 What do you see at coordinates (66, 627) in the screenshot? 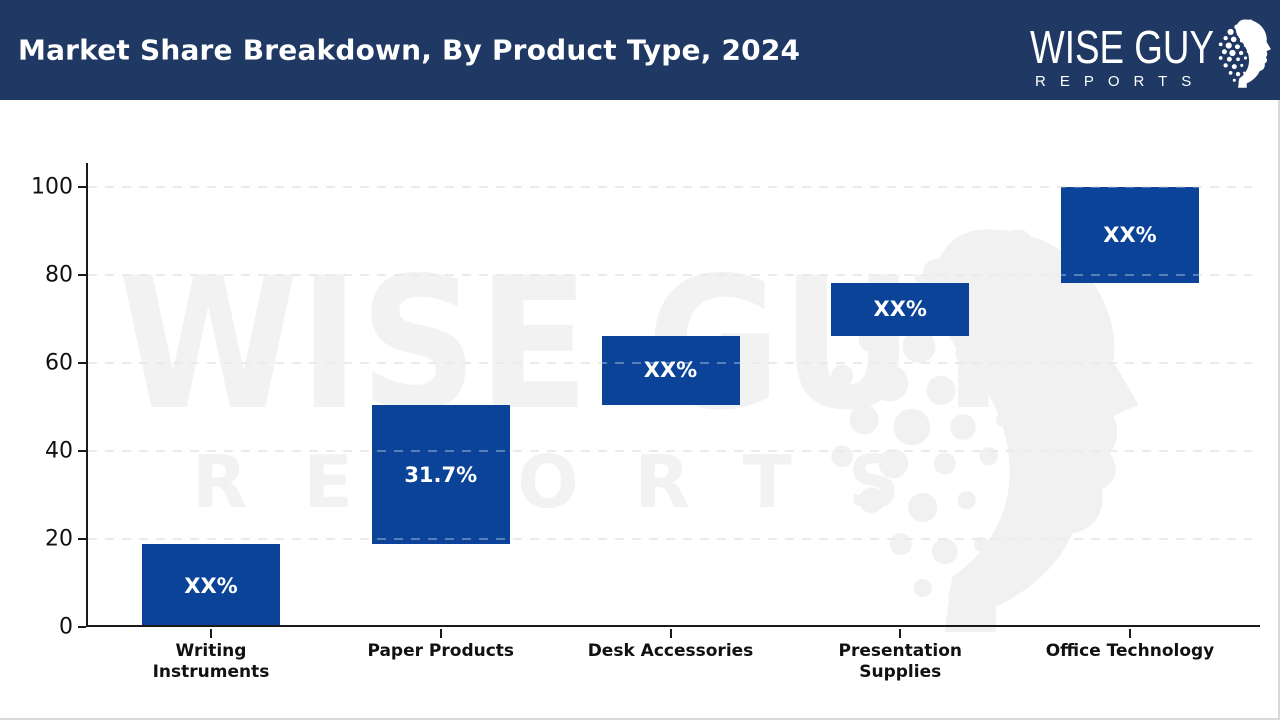
I see `y-tick-label: 0` at bounding box center [66, 627].